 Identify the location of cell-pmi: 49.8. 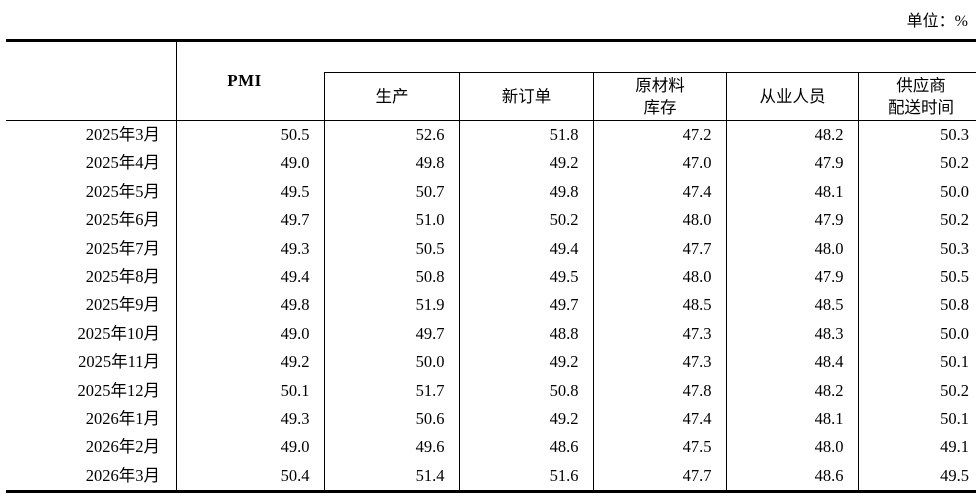
(250, 305).